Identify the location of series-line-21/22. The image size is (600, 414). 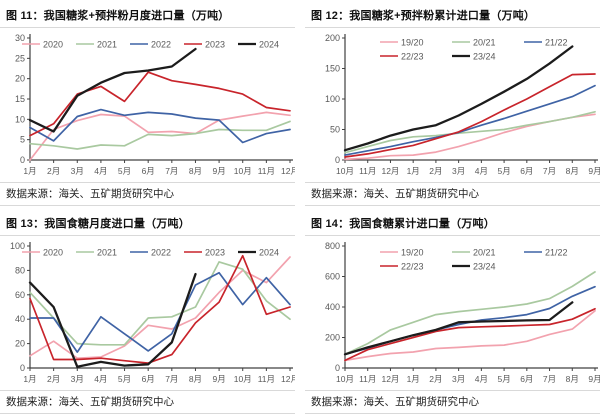
(470, 120).